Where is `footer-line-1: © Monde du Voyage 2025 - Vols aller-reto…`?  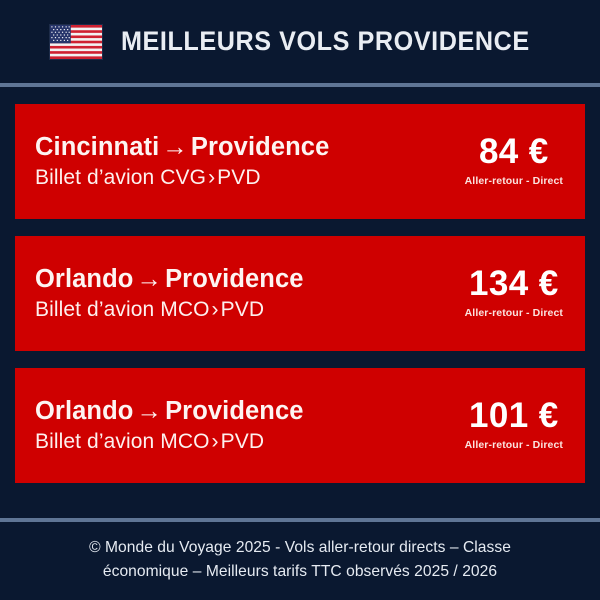
footer-line-1: © Monde du Voyage 2025 - Vols aller-reto… is located at coordinates (300, 547).